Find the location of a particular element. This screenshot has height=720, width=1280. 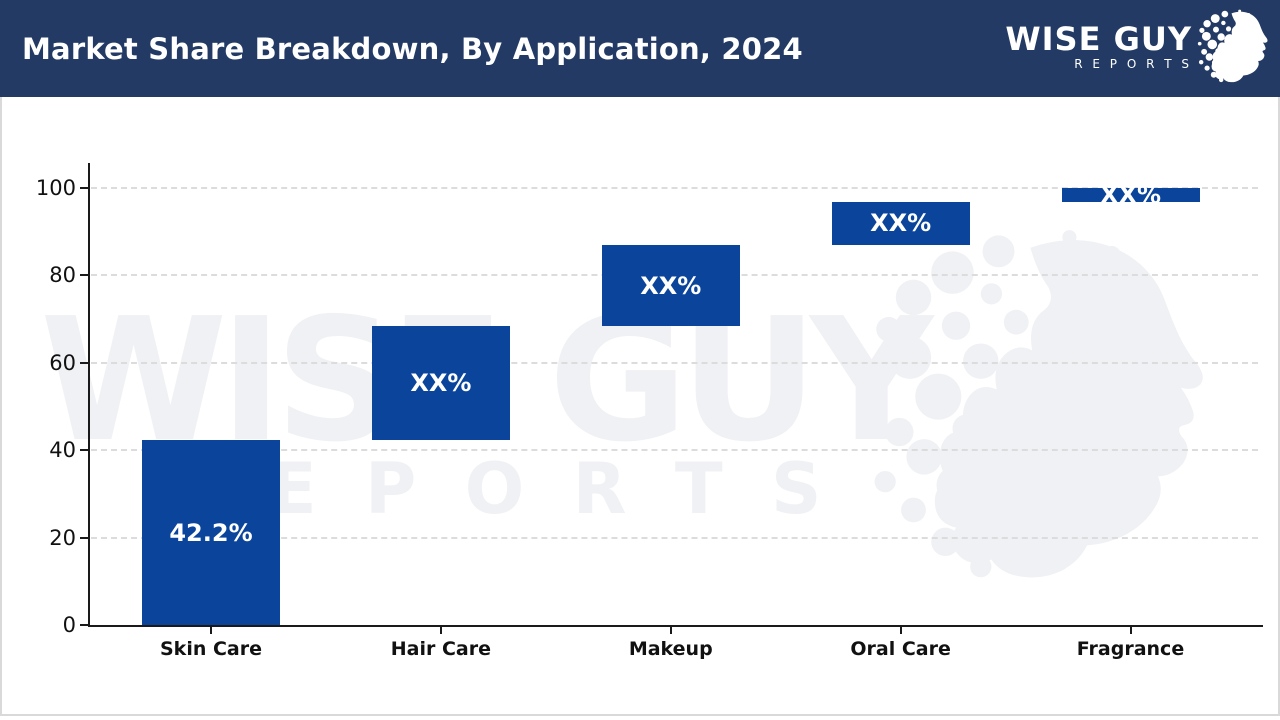

x-category-label-hair-care: Hair Care is located at coordinates (440, 649).